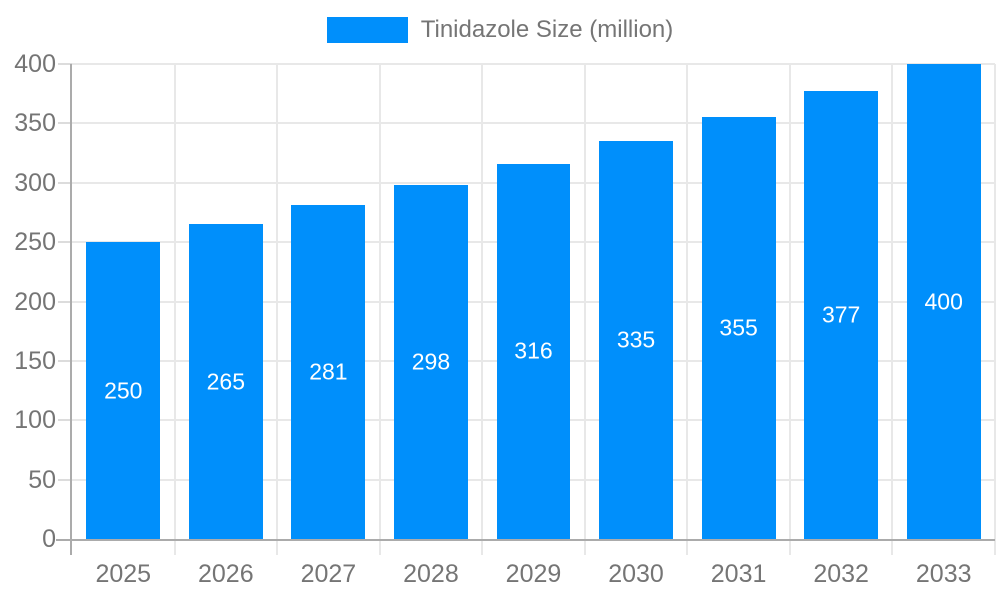 This screenshot has height=600, width=1000. I want to click on bar: 400, so click(943, 301).